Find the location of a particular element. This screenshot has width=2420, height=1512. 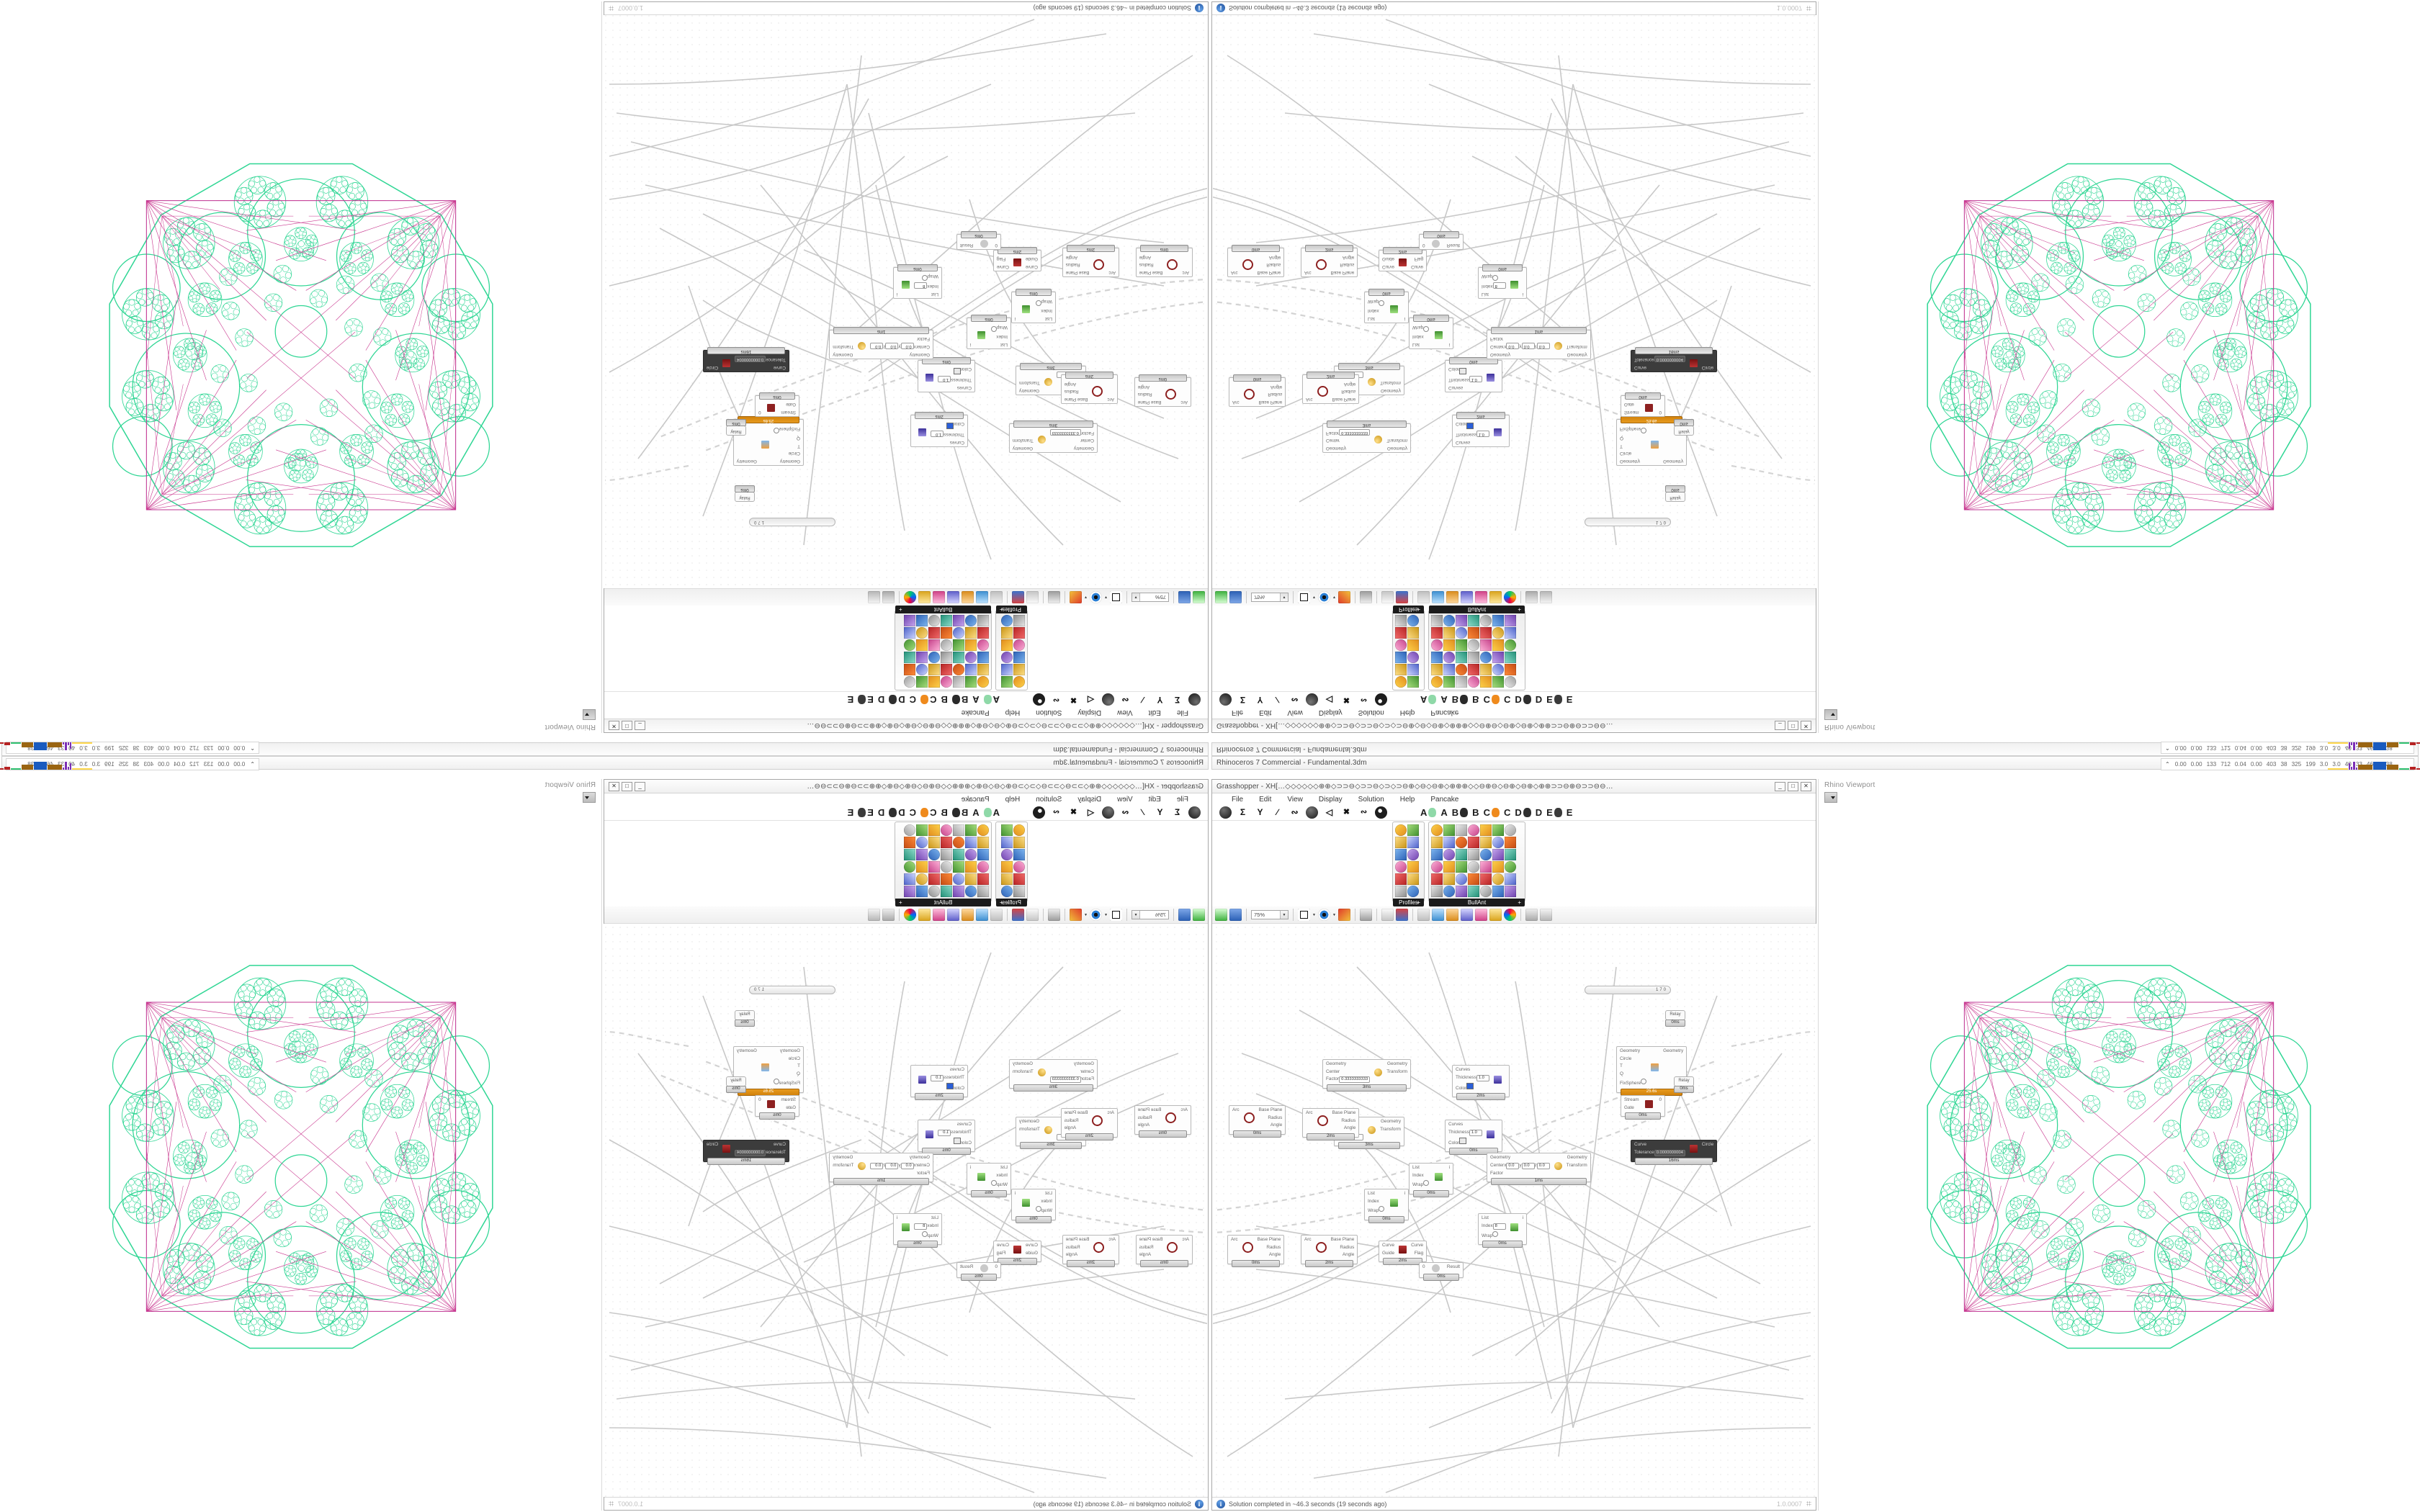

node-input-param: Guide is located at coordinates (1388, 259).